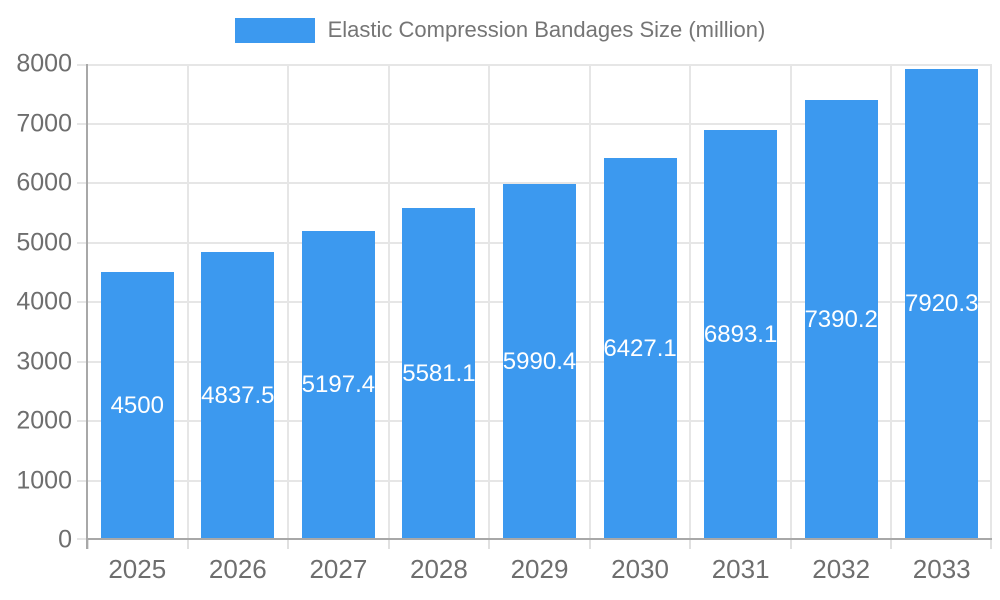 Image resolution: width=1000 pixels, height=600 pixels. What do you see at coordinates (44, 420) in the screenshot?
I see `y-axis-tick-label: 2000` at bounding box center [44, 420].